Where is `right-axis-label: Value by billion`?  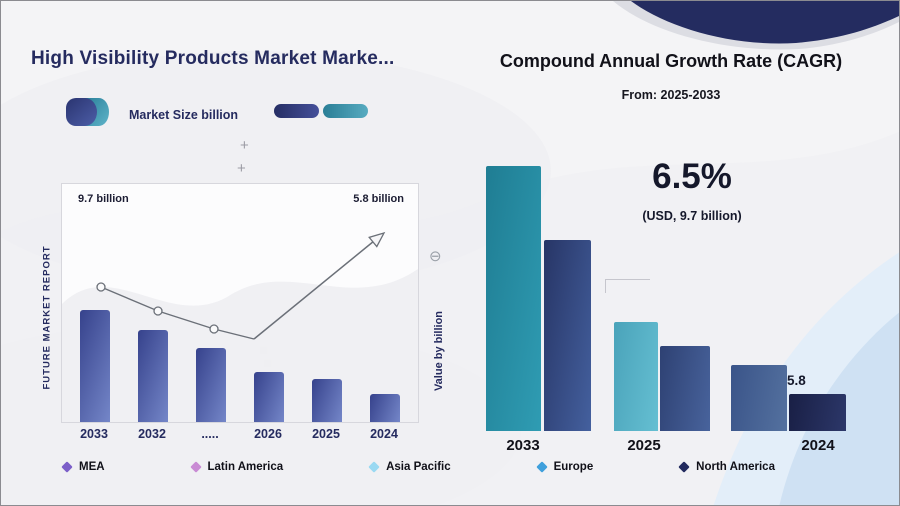 right-axis-label: Value by billion is located at coordinates (439, 351).